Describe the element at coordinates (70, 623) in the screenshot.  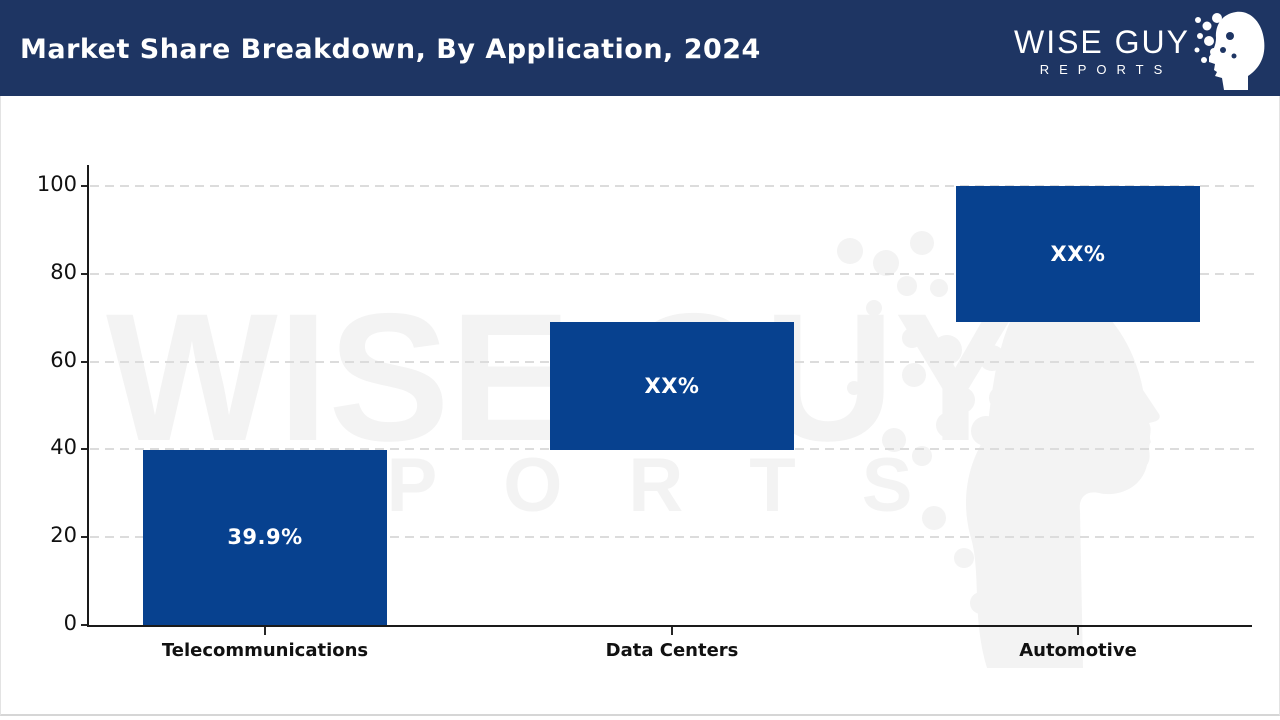
I see `y-tick-label: 0` at that location.